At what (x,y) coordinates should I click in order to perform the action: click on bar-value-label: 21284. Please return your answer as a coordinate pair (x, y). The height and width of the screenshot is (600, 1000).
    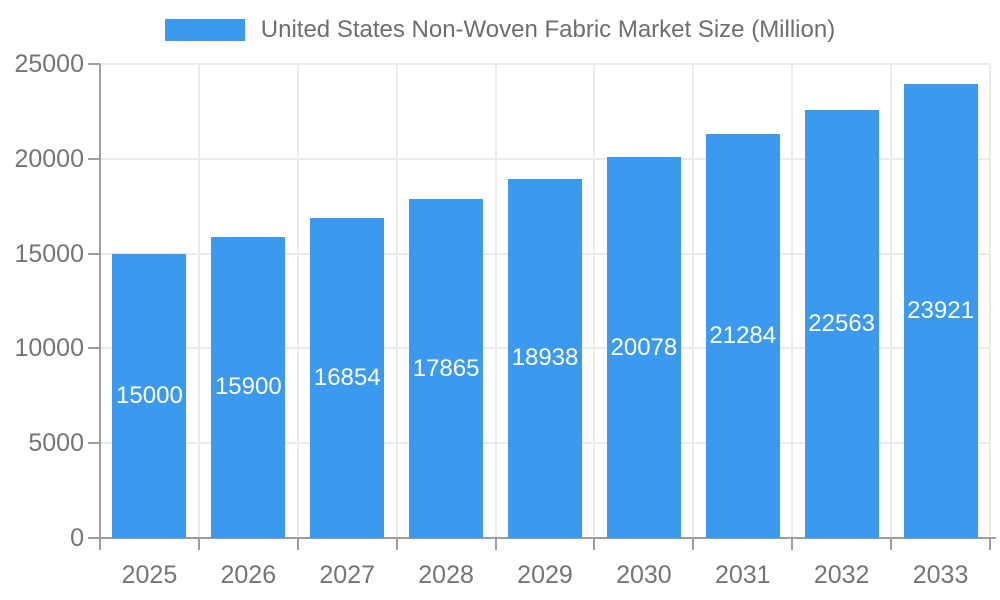
    Looking at the image, I should click on (743, 336).